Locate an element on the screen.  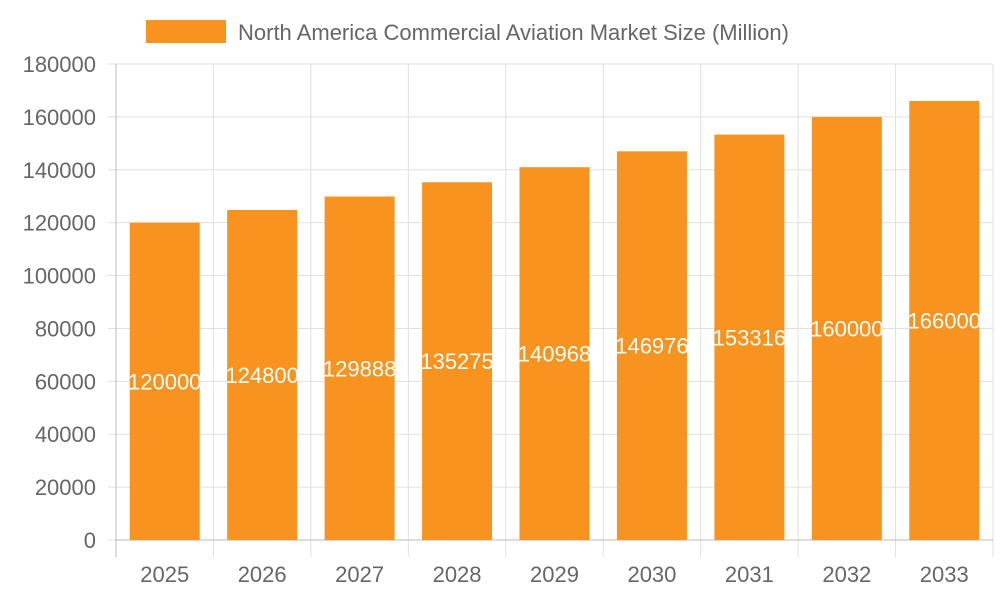
x-tick-label: 2026 is located at coordinates (262, 574).